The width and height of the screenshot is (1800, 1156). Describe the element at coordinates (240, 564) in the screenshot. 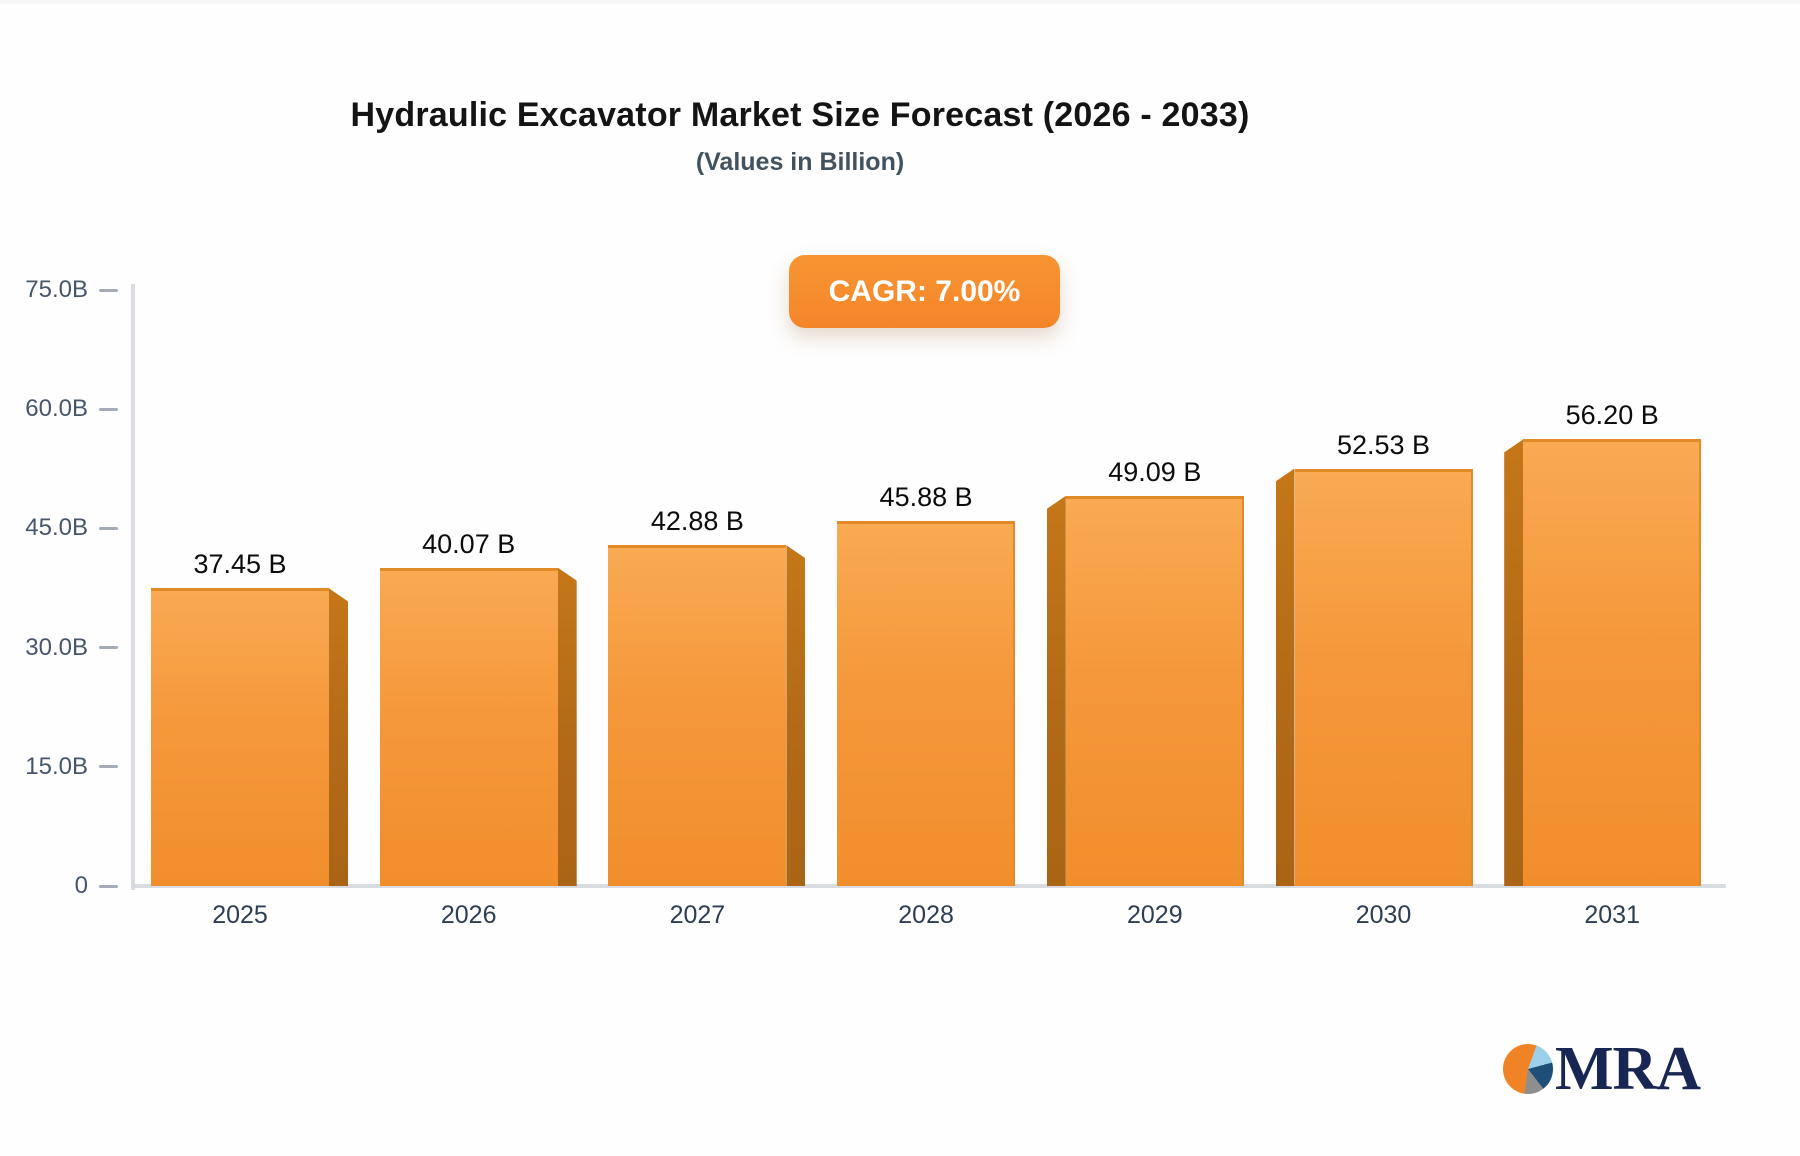

I see `bar-value-label: 37.45 B` at that location.